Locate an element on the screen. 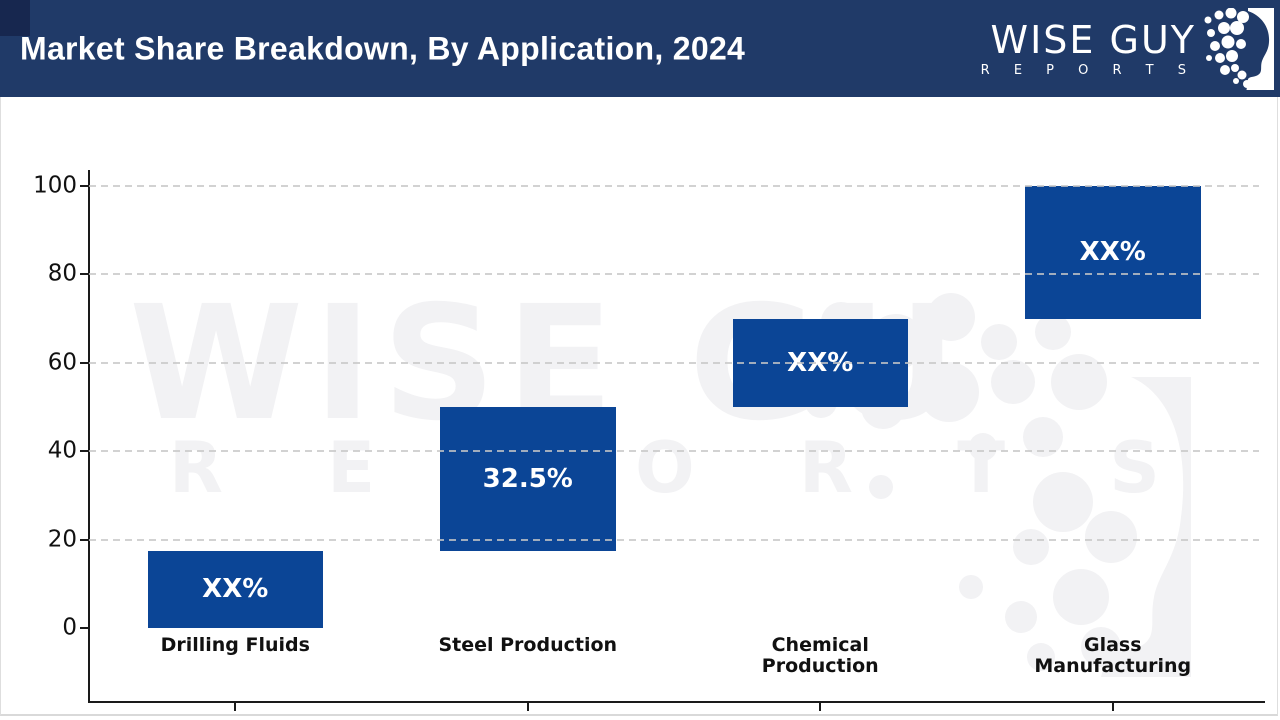 This screenshot has width=1280, height=720. x-axis-tick-marks is located at coordinates (674, 707).